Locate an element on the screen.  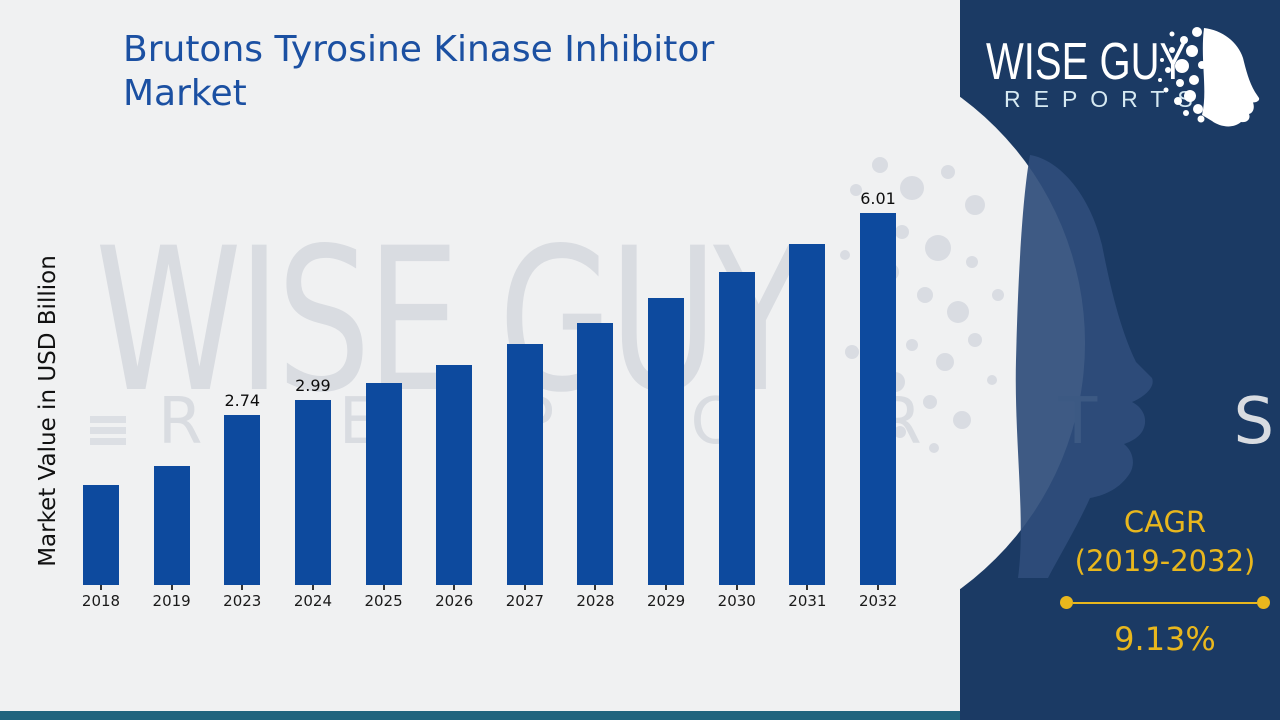
x-tick-2018 is located at coordinates (101, 587).